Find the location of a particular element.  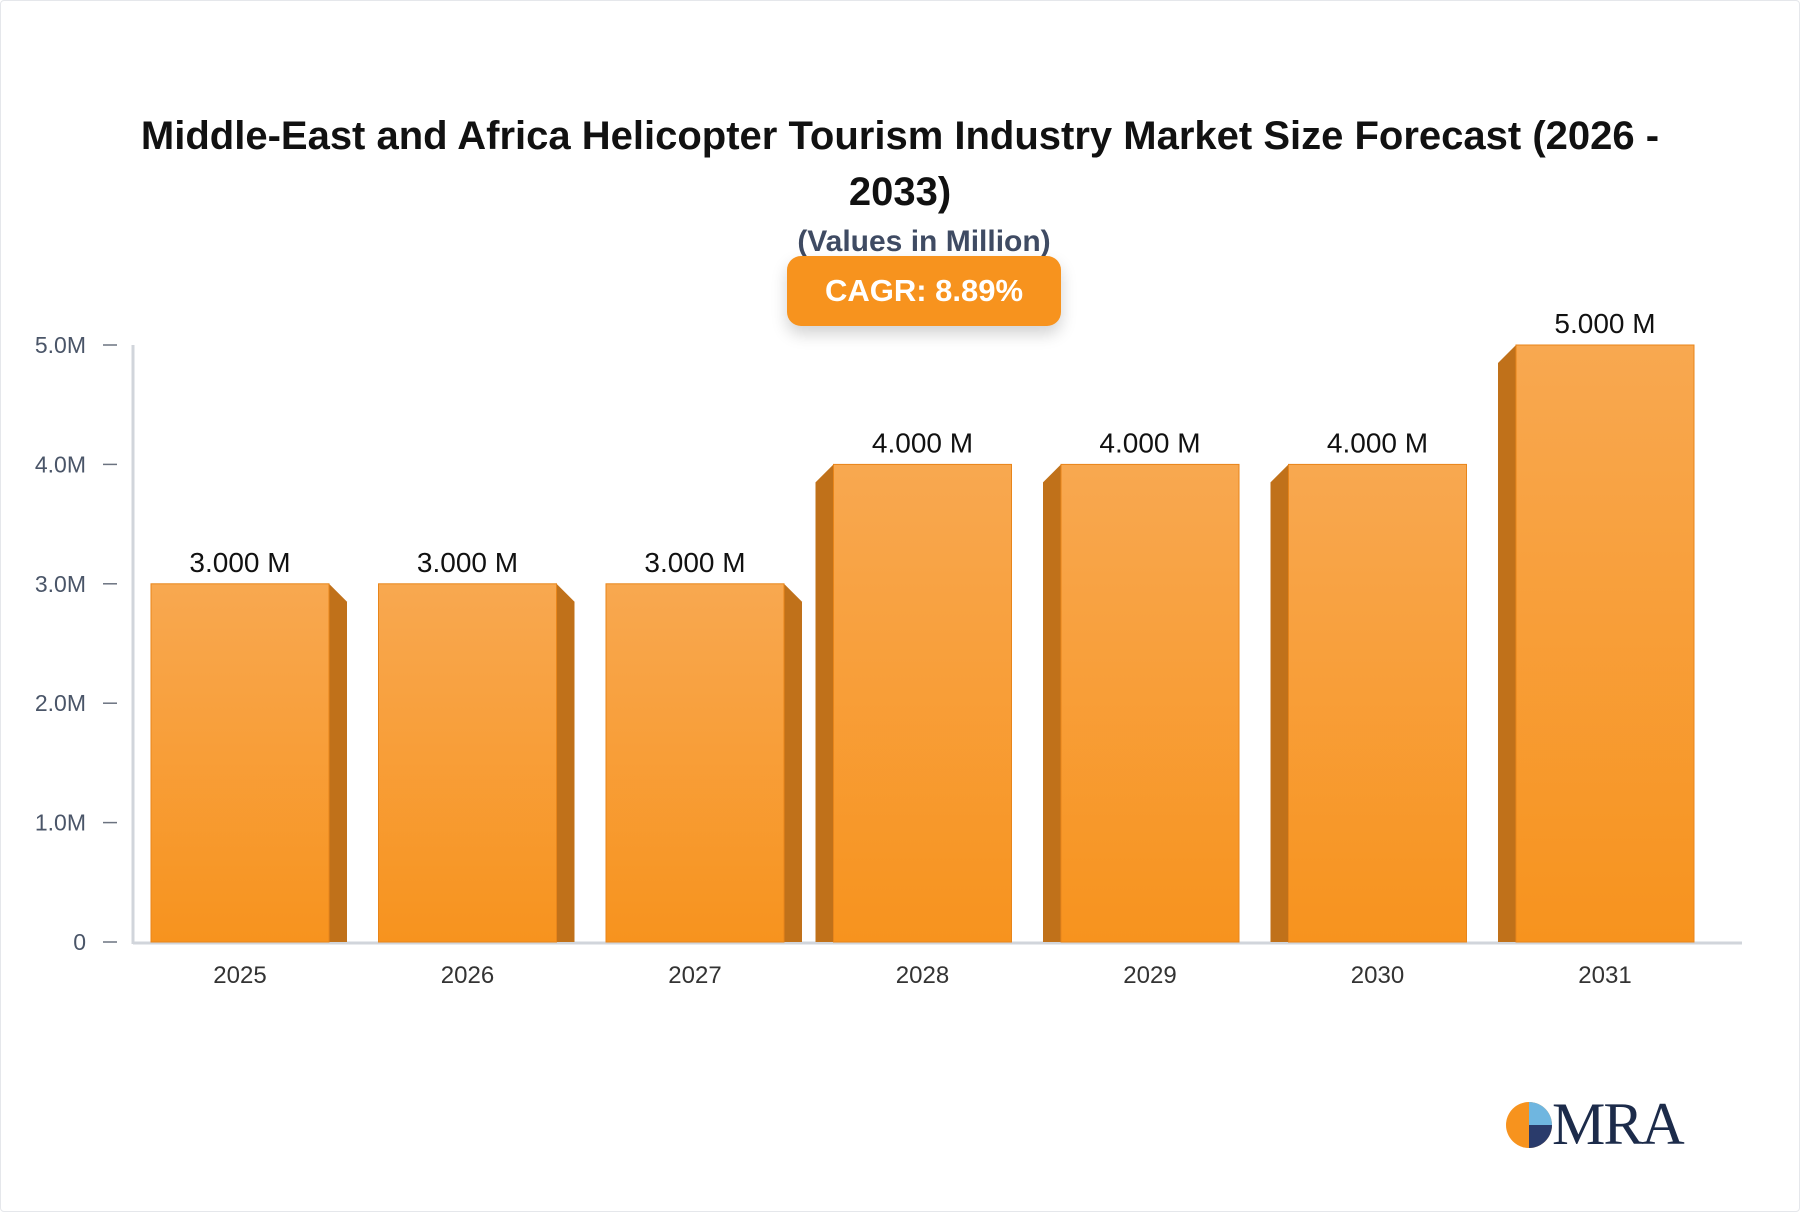

bar-2026 is located at coordinates (467, 763).